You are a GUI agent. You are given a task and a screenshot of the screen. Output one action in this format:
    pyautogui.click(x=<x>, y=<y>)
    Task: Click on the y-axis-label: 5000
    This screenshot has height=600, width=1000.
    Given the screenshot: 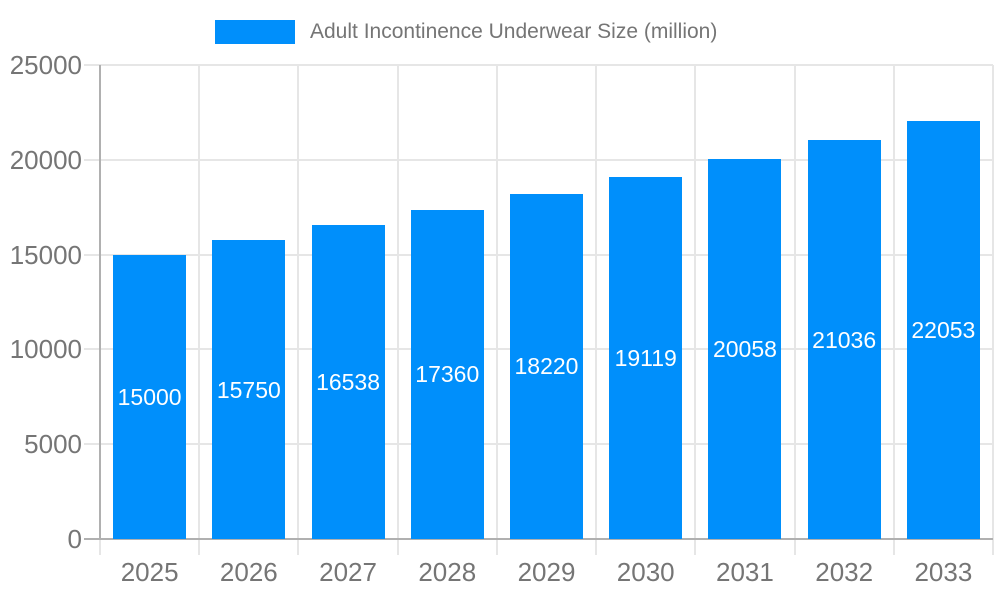 What is the action you would take?
    pyautogui.click(x=53, y=444)
    